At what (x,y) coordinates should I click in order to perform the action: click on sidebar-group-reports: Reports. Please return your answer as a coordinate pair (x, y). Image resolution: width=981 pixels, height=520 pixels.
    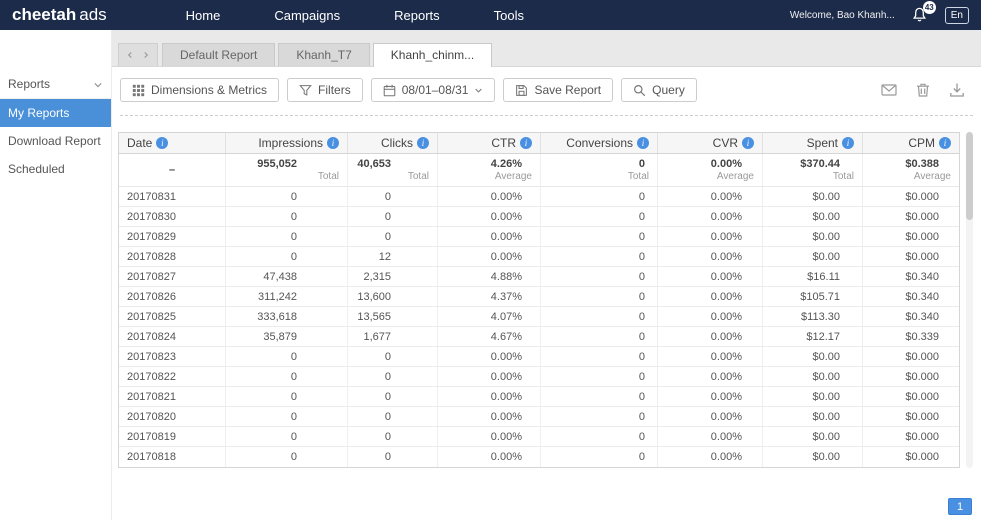
    Looking at the image, I should click on (55, 84).